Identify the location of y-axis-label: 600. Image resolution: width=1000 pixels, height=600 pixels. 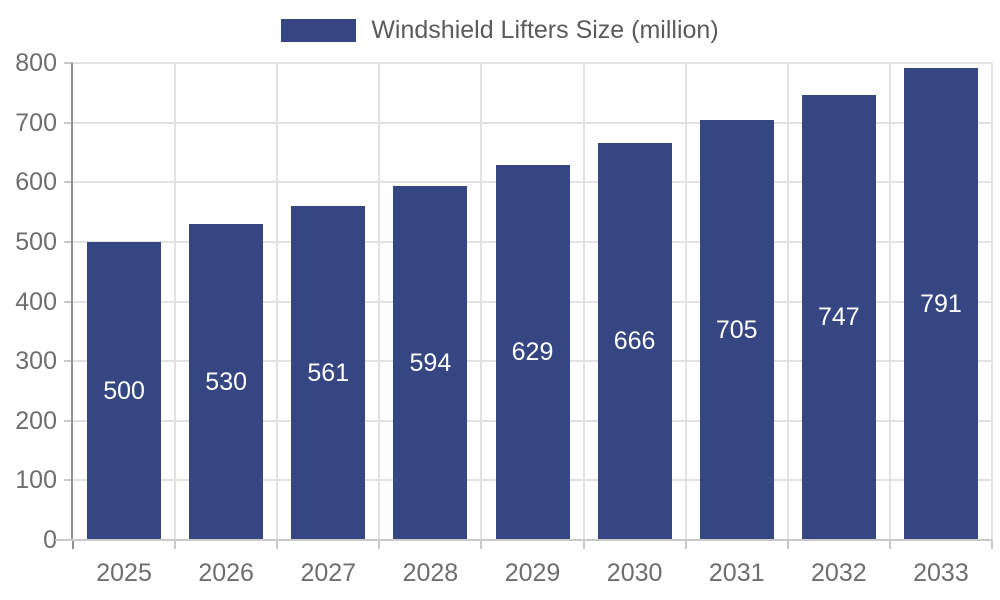
(36, 182).